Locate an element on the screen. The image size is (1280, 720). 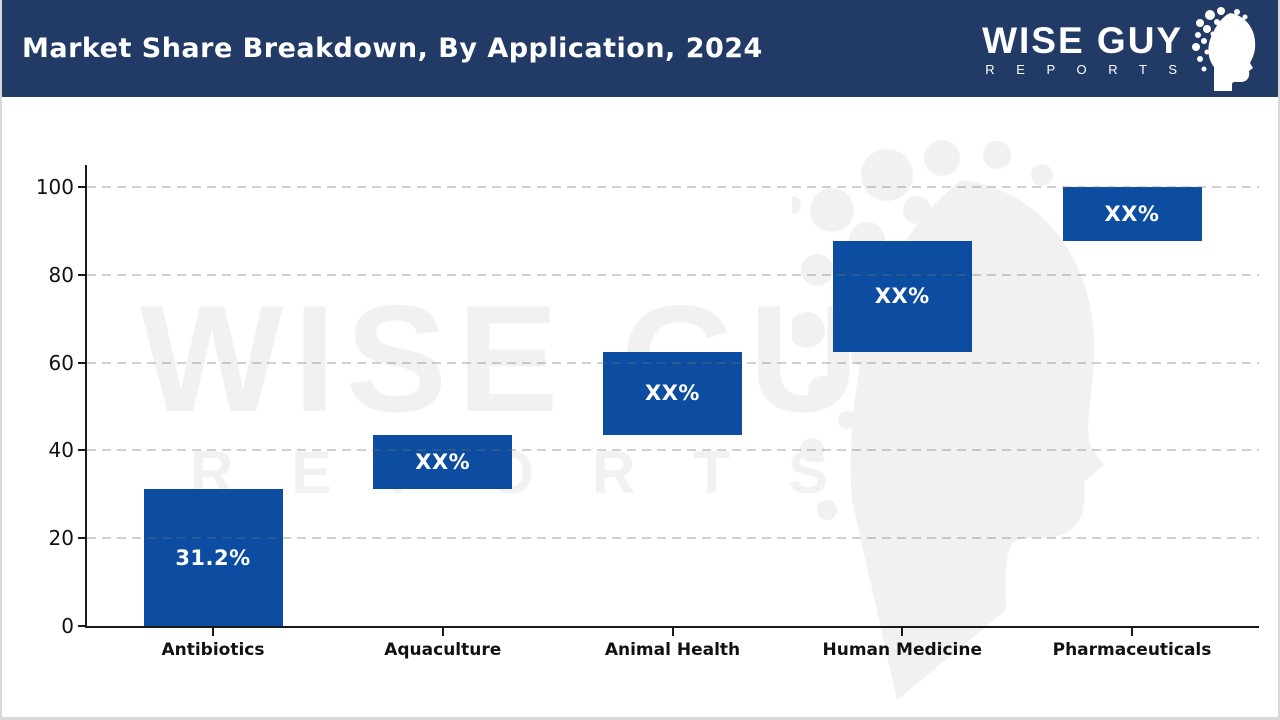
bar-antibiotics: 31.2% is located at coordinates (213, 557).